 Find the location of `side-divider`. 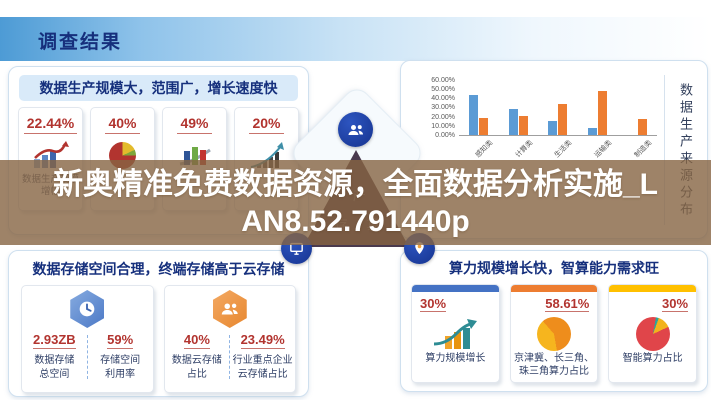

side-divider is located at coordinates (664, 150).